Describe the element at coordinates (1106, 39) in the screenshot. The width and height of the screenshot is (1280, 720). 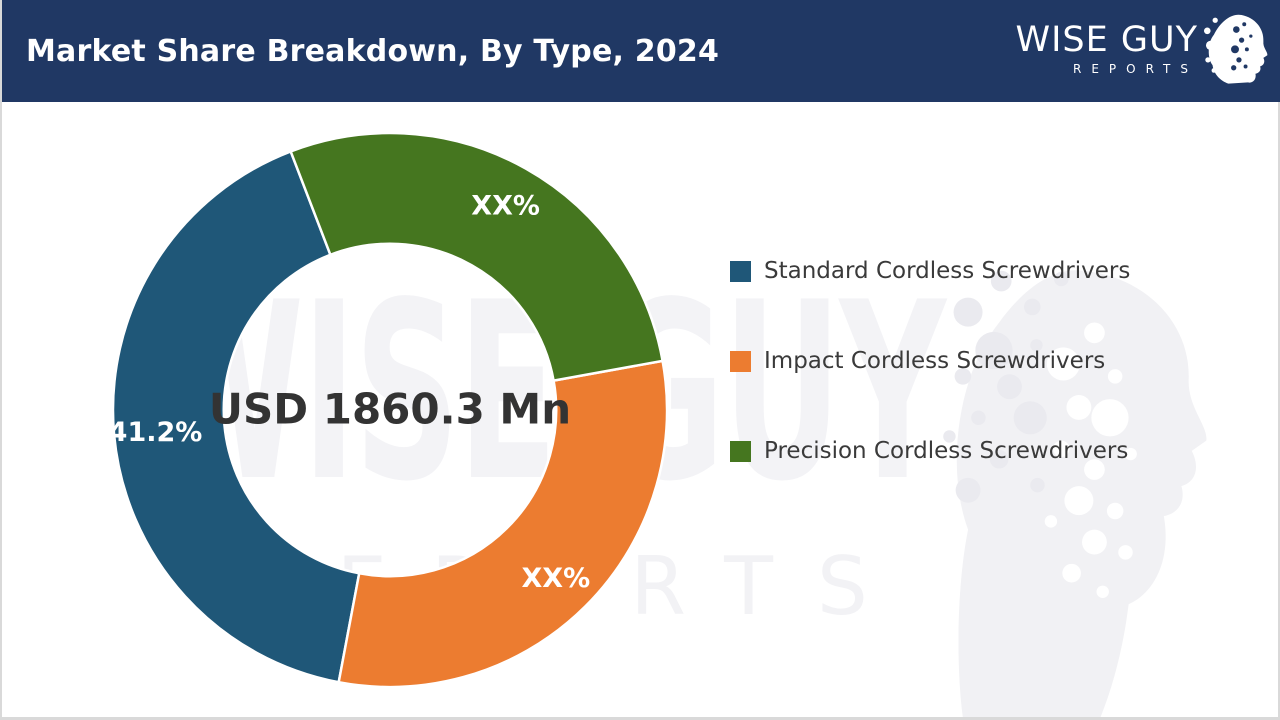
I see `logo-wordmark: WISE GUY` at that location.